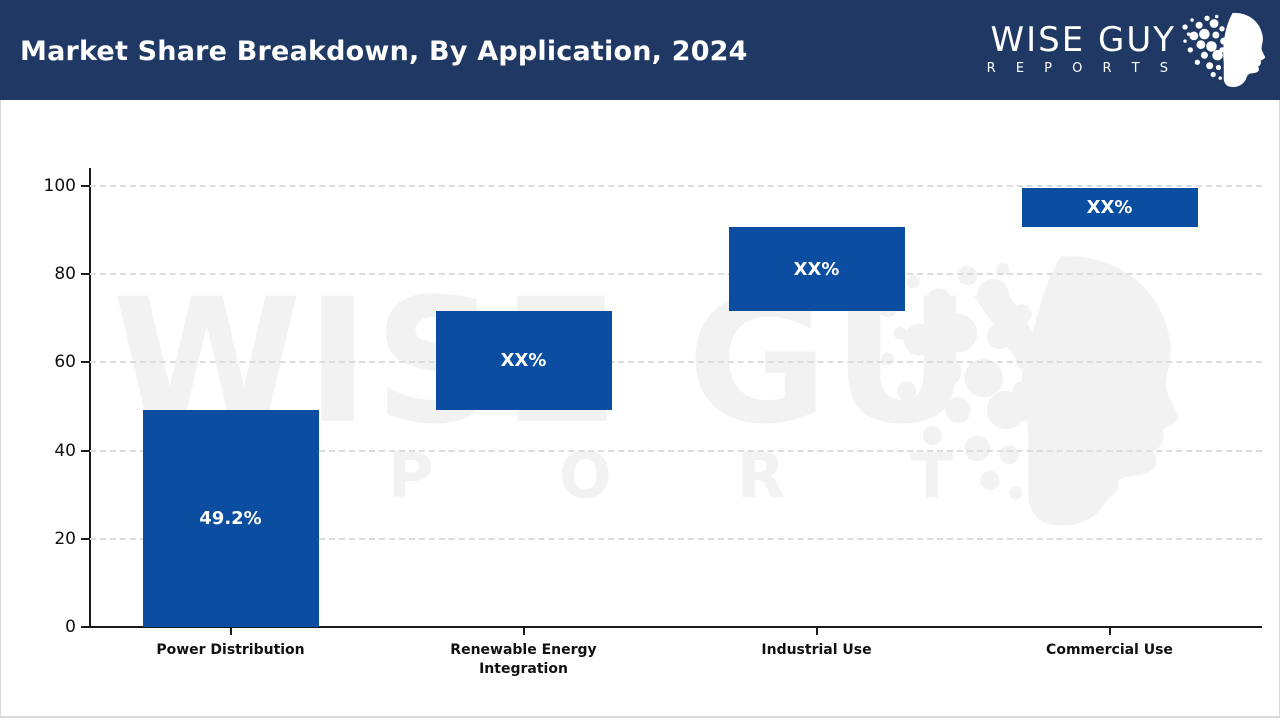 This screenshot has height=720, width=1280. I want to click on y-tick-label: 60, so click(65, 362).